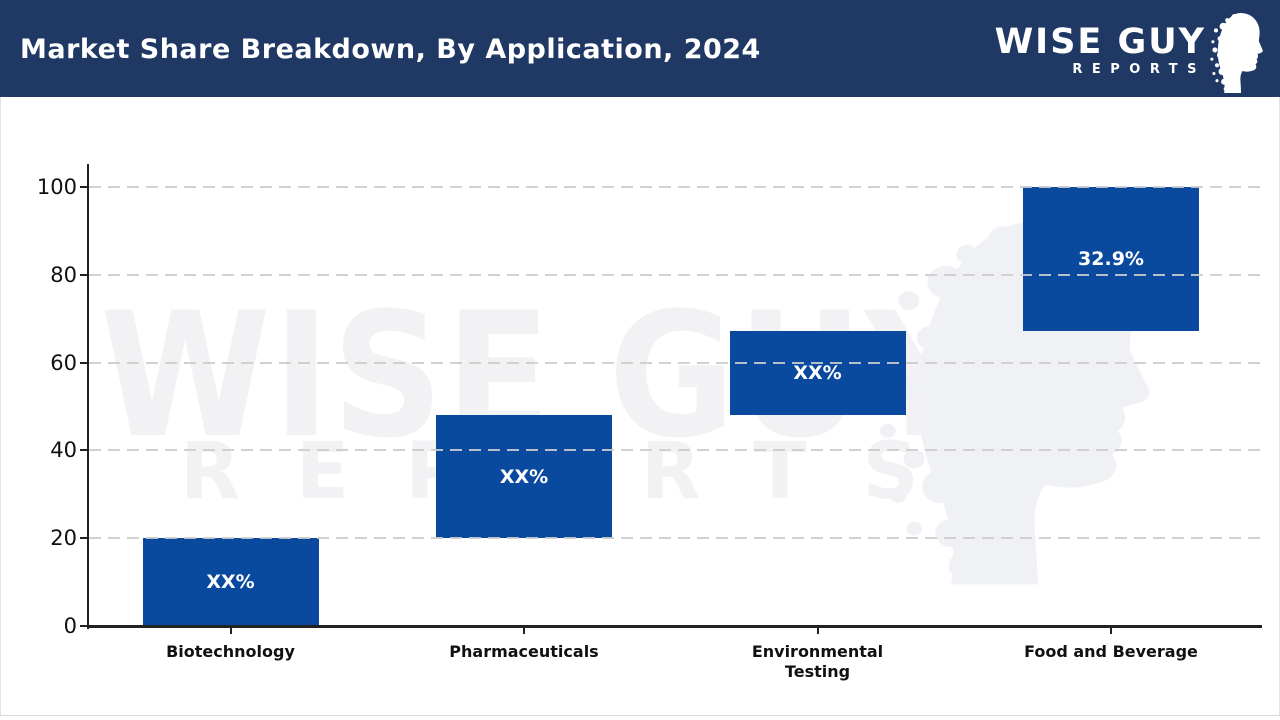 The height and width of the screenshot is (720, 1280). I want to click on x-tick-label: Pharmaceuticals, so click(524, 651).